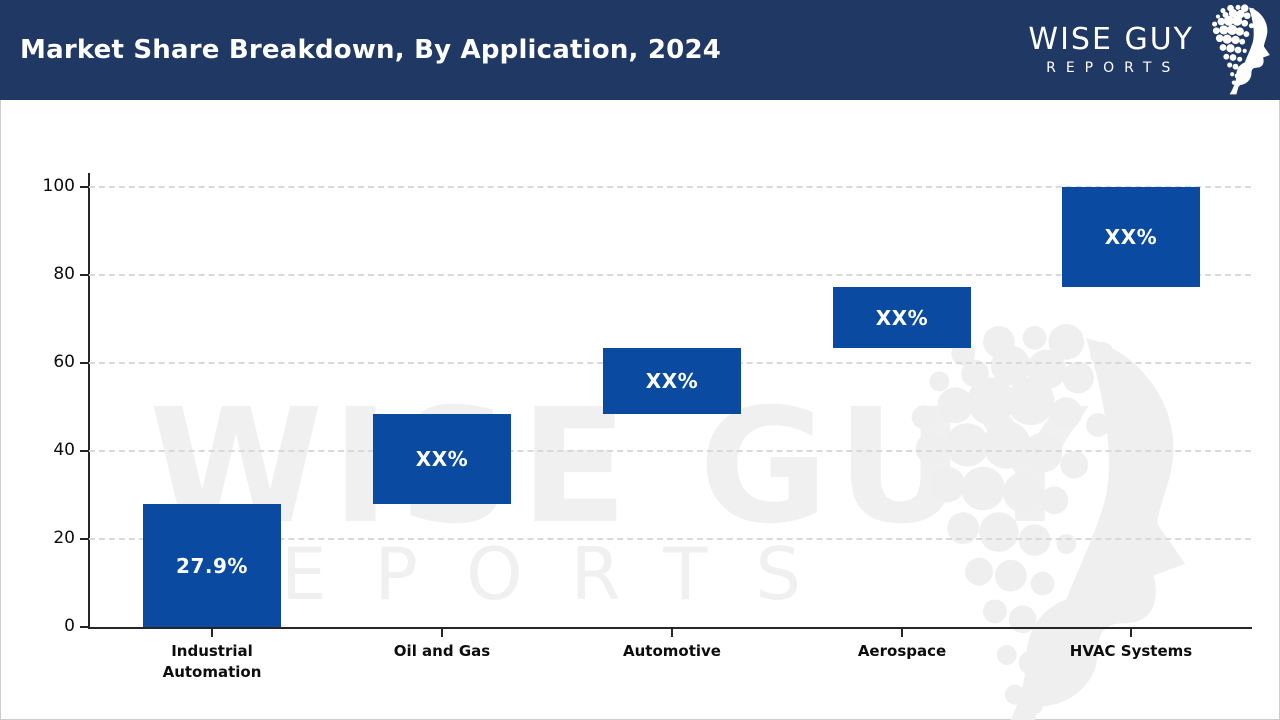 This screenshot has height=720, width=1280. I want to click on brand-subtitle: REPORTS, so click(1113, 67).